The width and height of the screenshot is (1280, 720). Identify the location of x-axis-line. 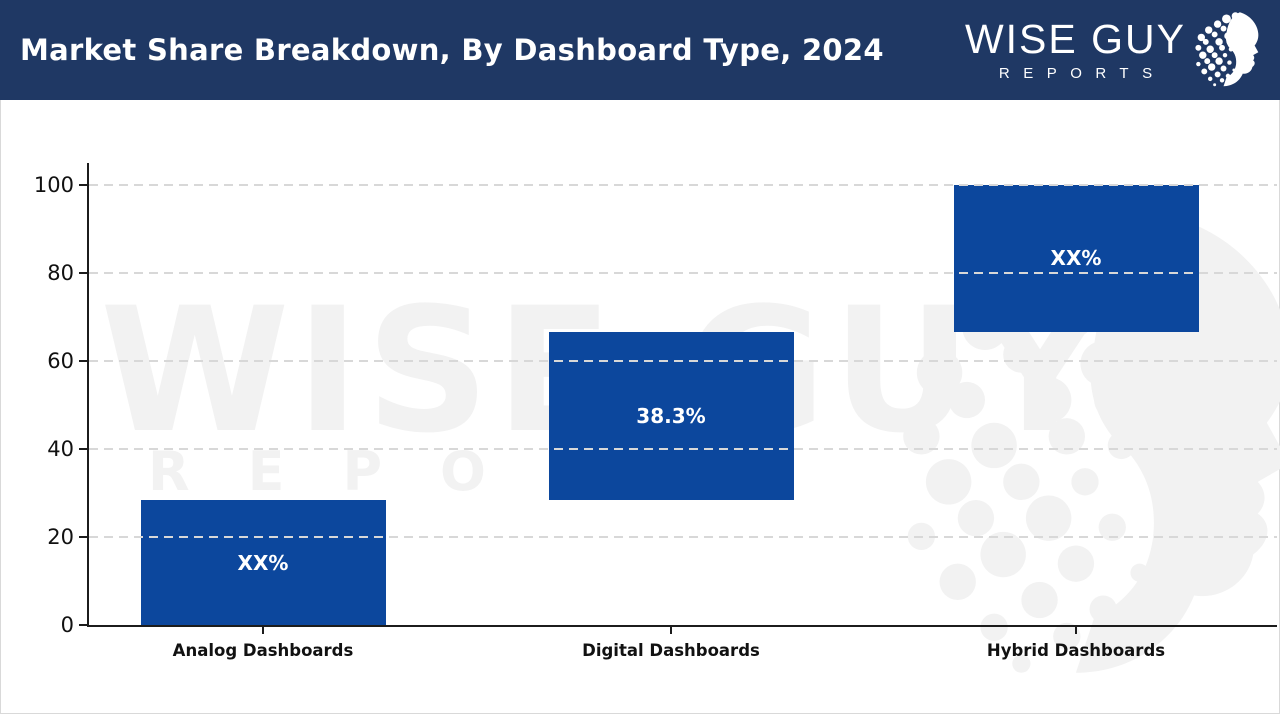
(682, 626).